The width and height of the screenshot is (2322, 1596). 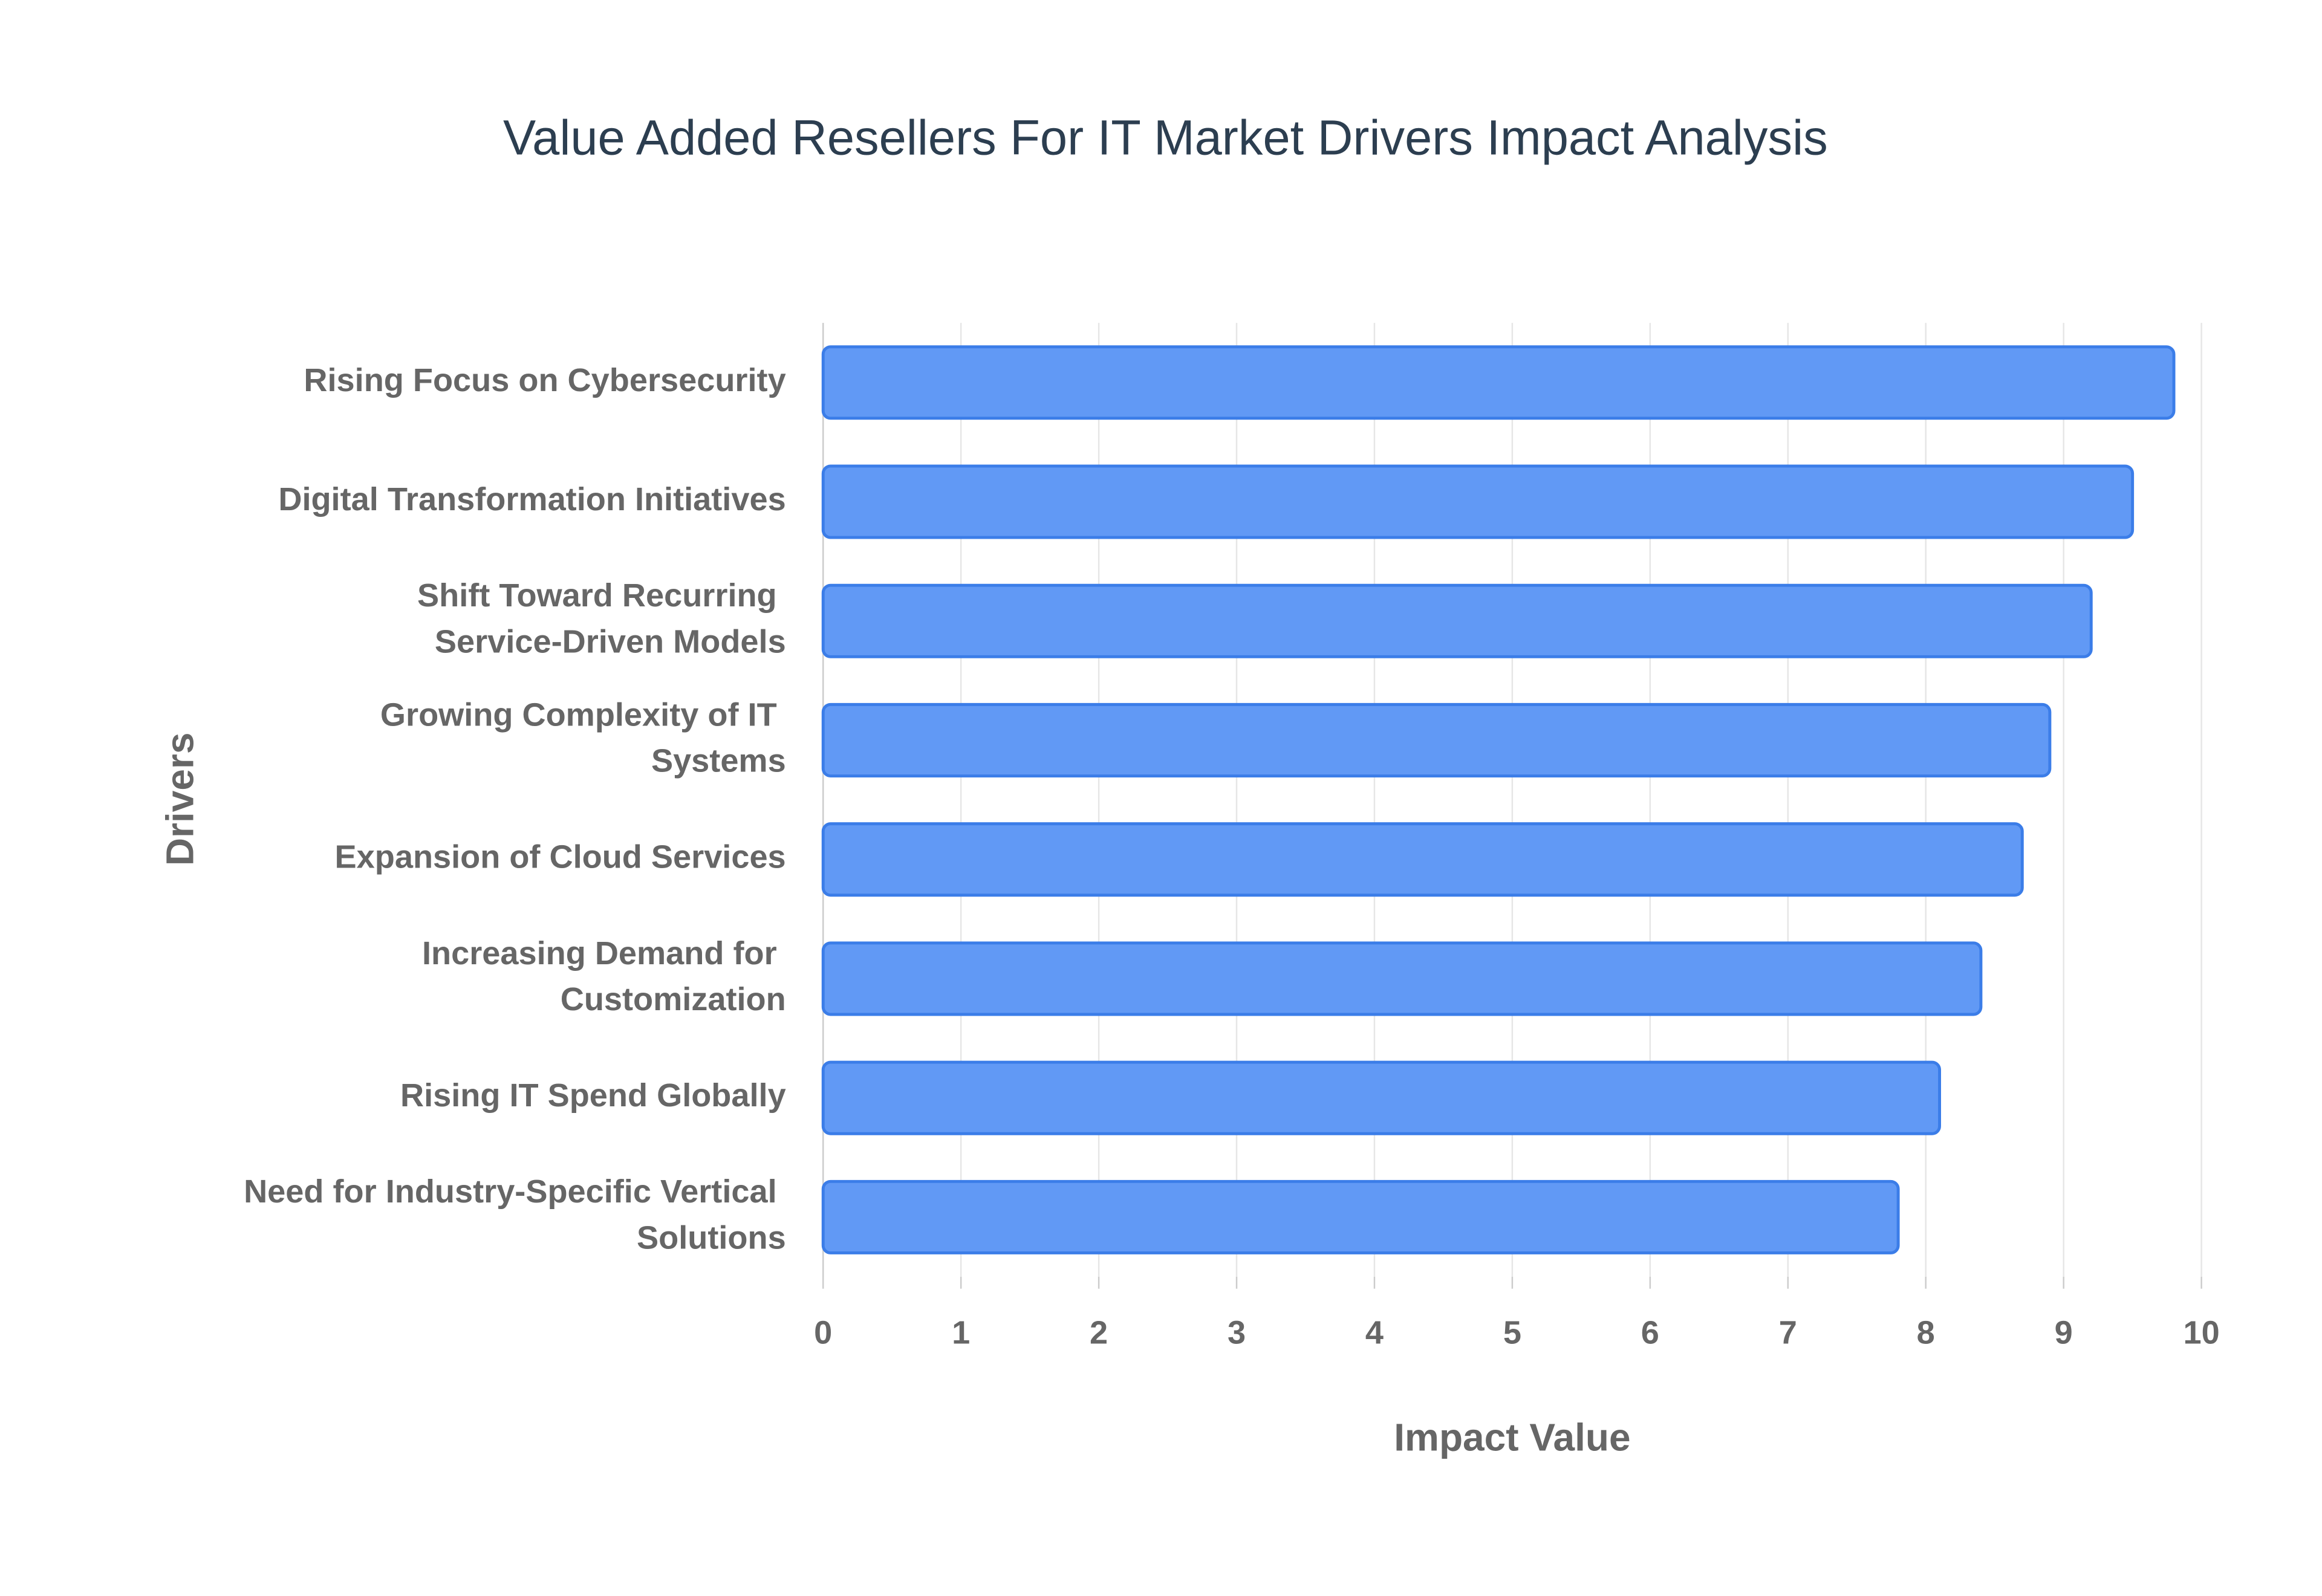 What do you see at coordinates (1788, 1332) in the screenshot?
I see `x-tick-label: 7` at bounding box center [1788, 1332].